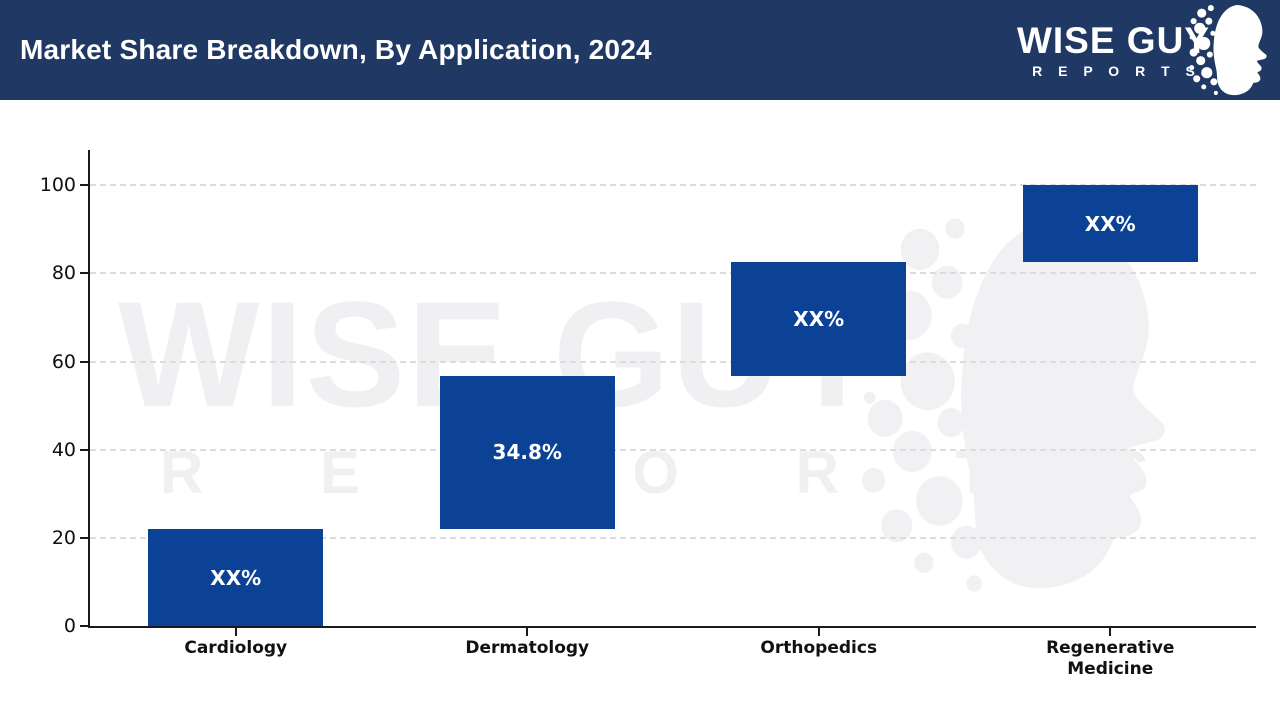 The height and width of the screenshot is (720, 1280). What do you see at coordinates (1116, 70) in the screenshot?
I see `brand-subname: R E P O R T S` at bounding box center [1116, 70].